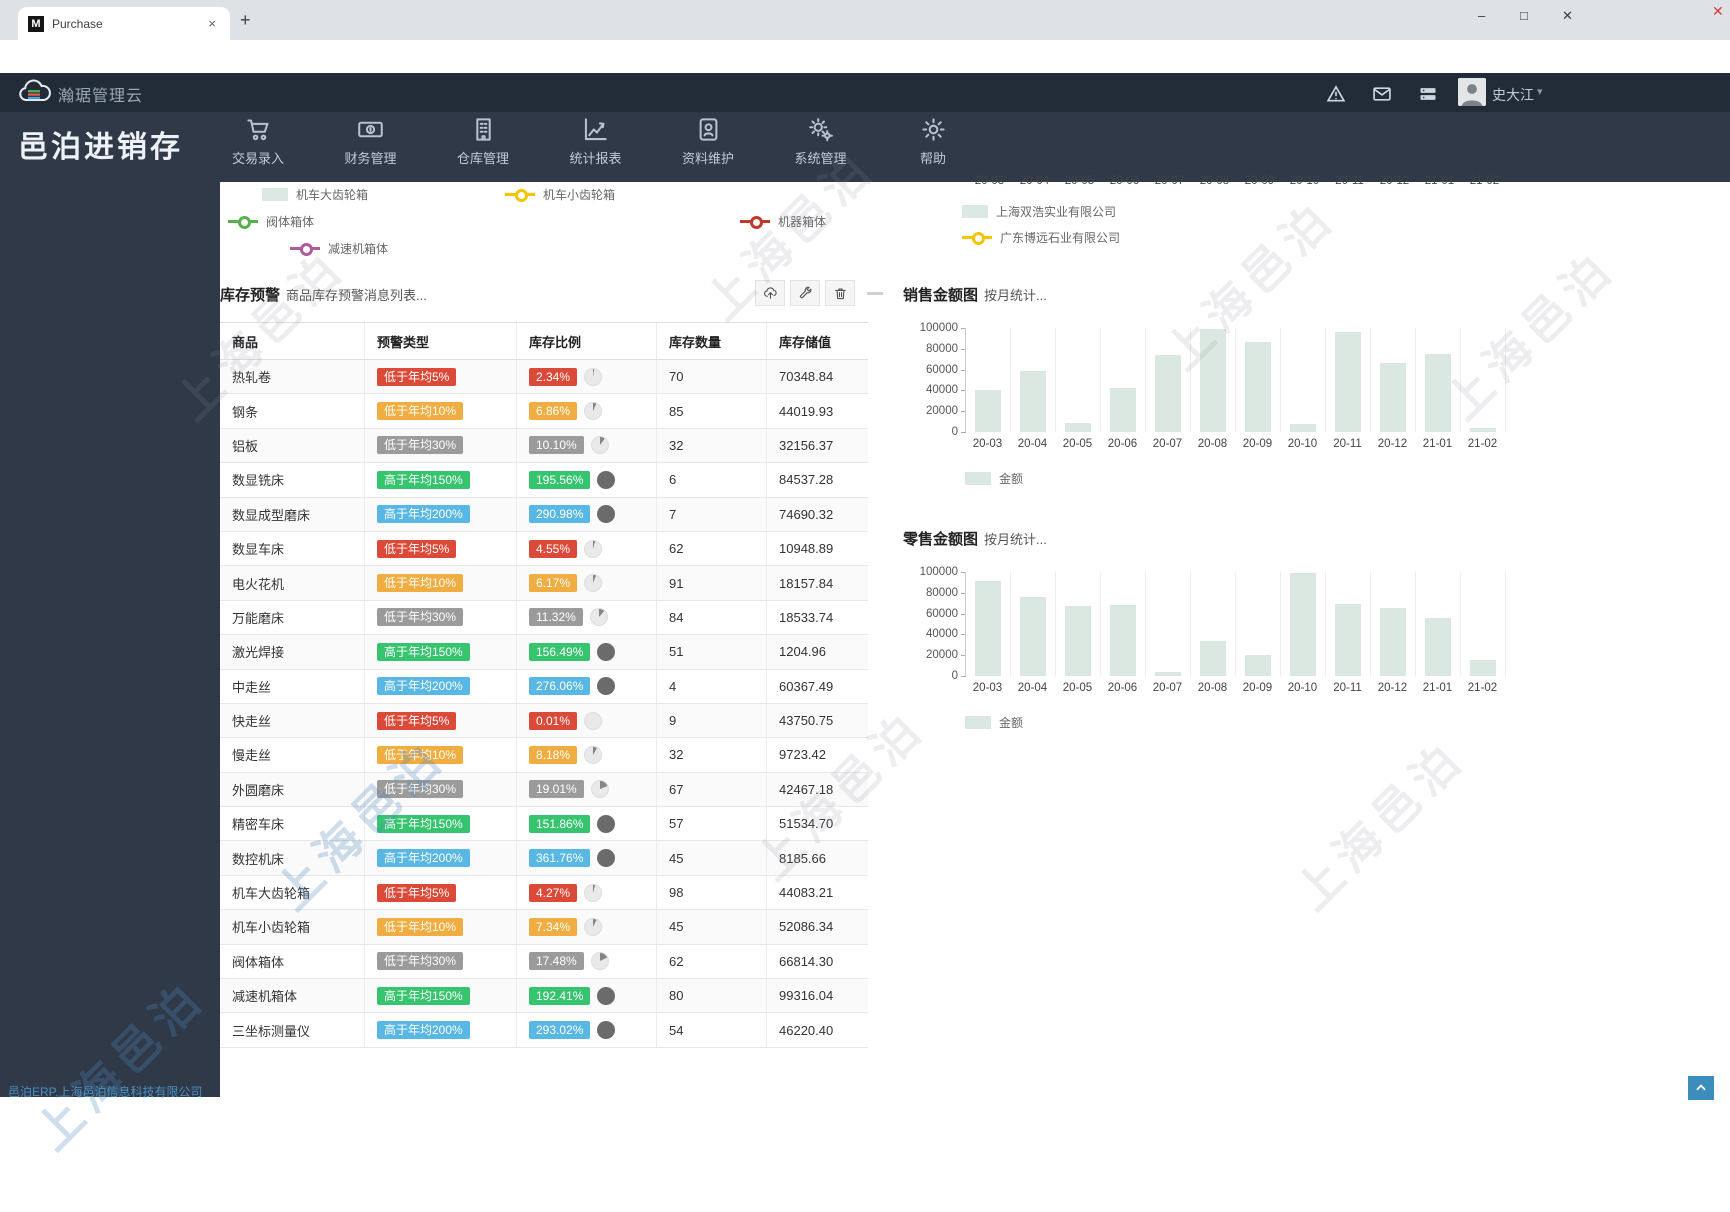 The height and width of the screenshot is (1212, 1730). What do you see at coordinates (712, 720) in the screenshot?
I see `qty-cell: 9` at bounding box center [712, 720].